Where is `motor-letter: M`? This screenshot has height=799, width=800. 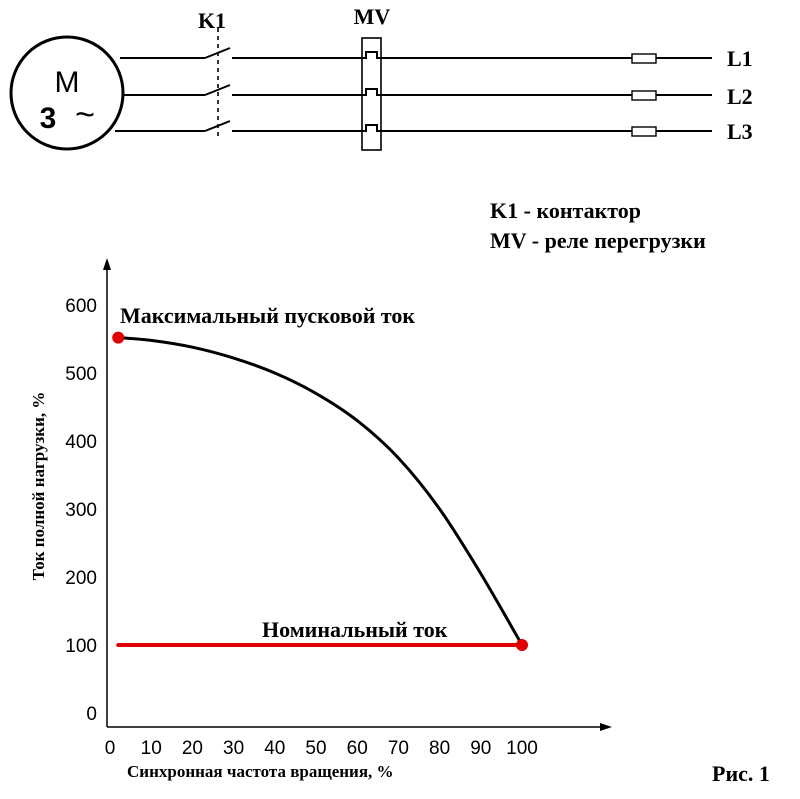
motor-letter: M is located at coordinates (67, 82).